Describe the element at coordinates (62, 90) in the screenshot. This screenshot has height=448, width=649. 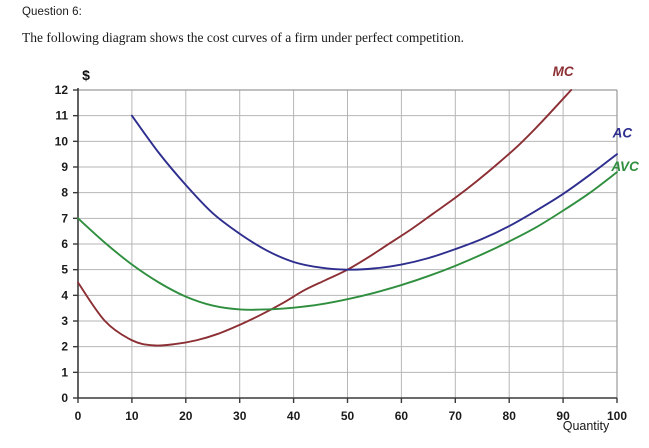
I see `y-tick-label: 12` at that location.